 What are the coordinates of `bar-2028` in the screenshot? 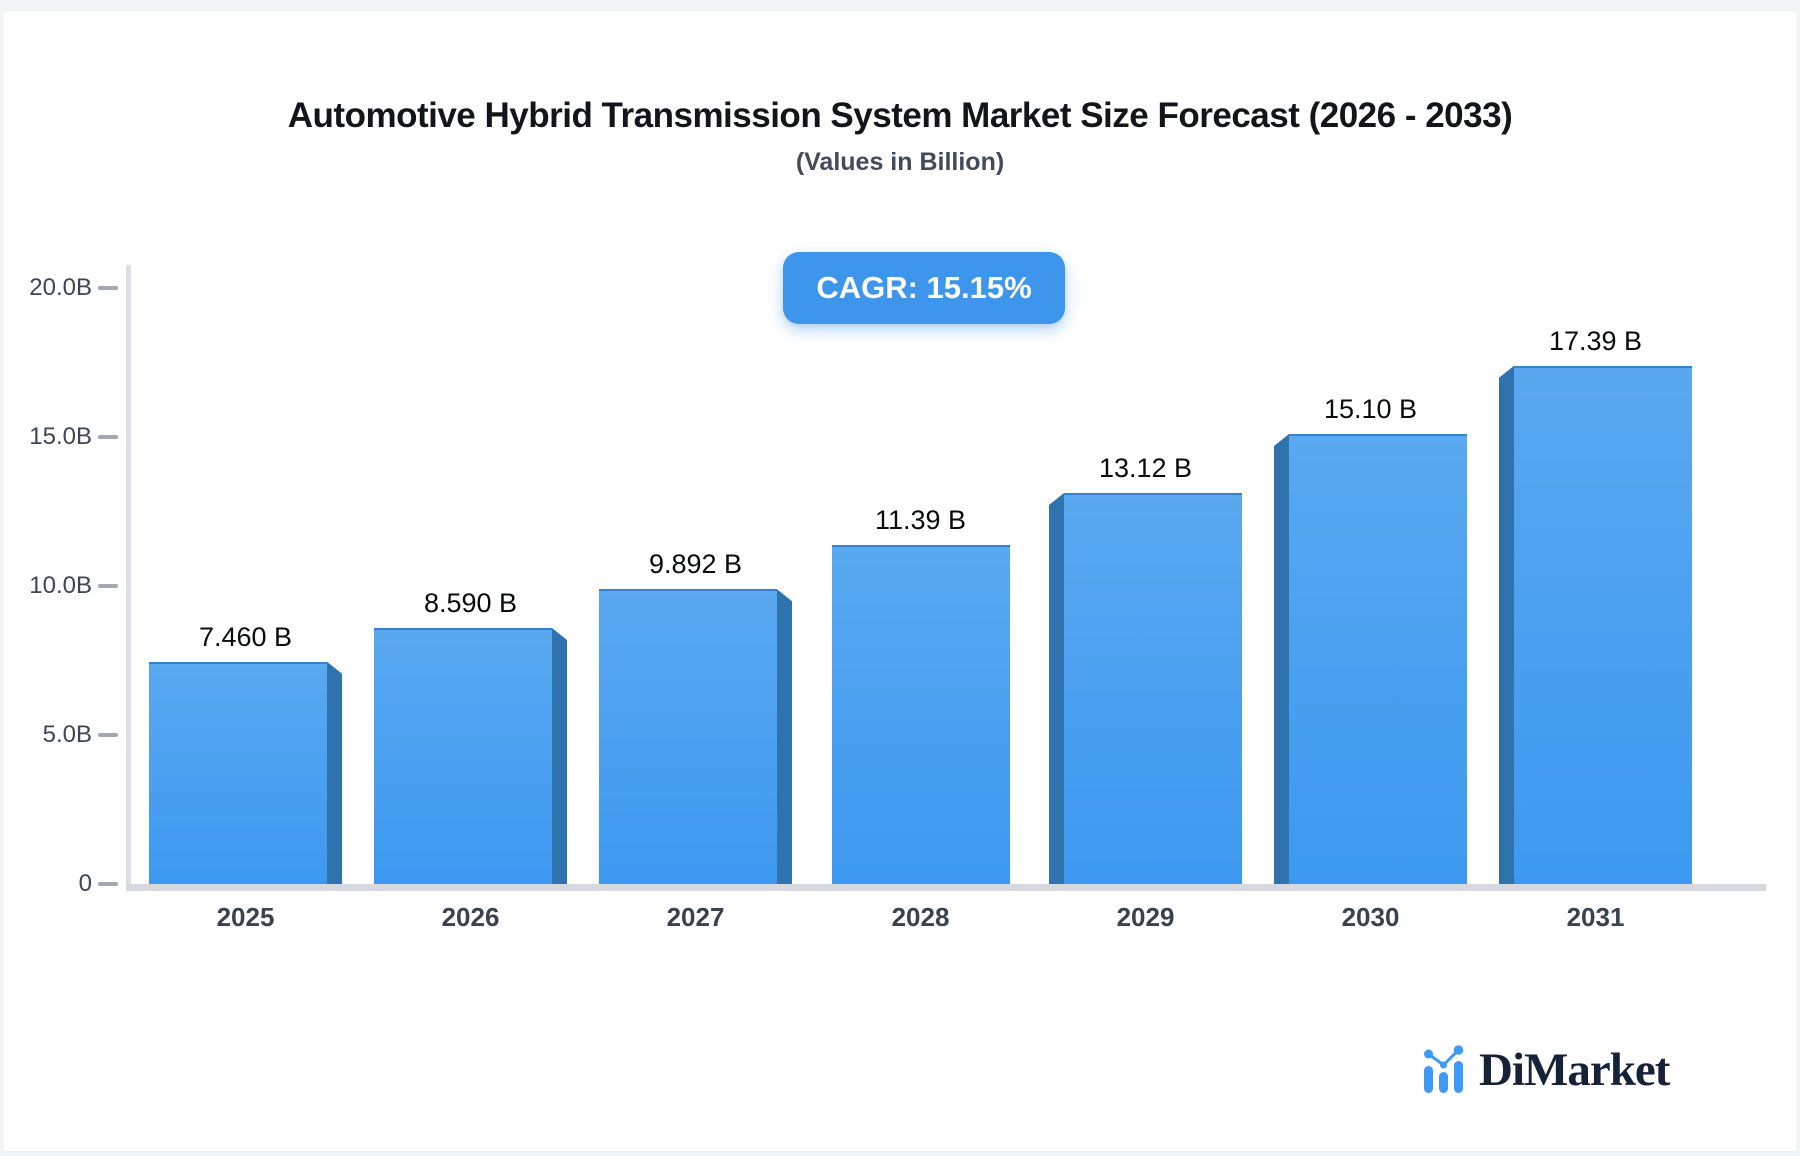 It's located at (920, 714).